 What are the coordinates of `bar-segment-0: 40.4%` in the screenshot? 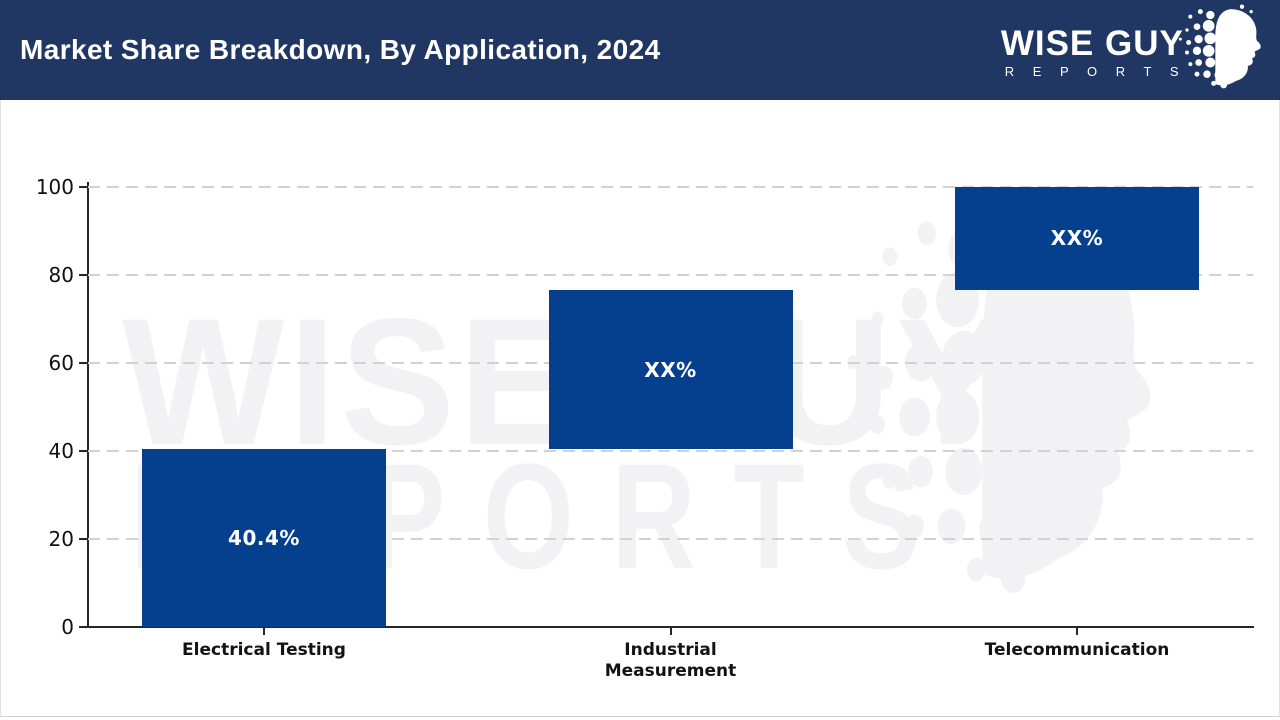 It's located at (264, 538).